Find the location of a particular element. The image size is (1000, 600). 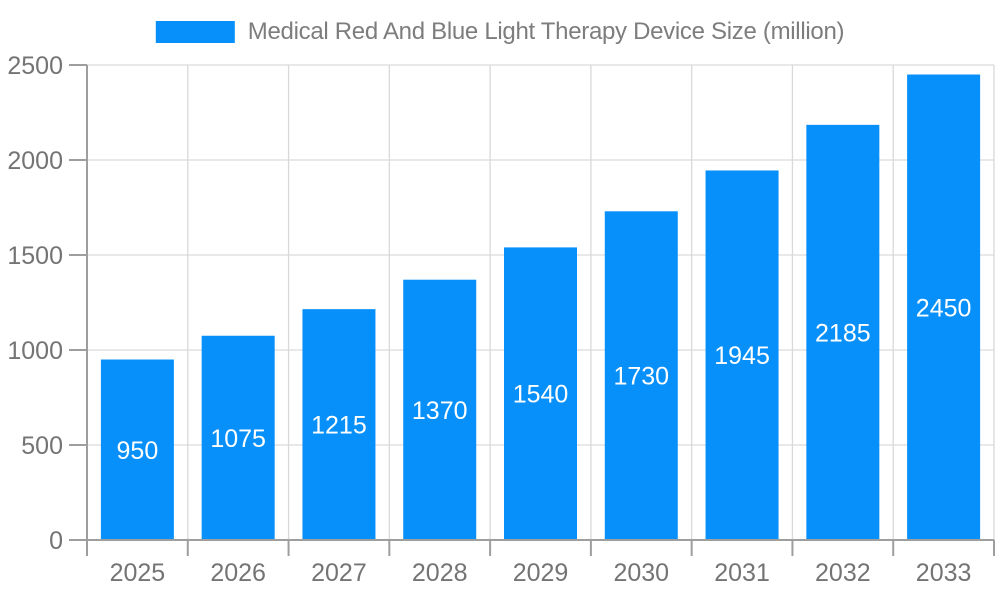

y-tick-label: 2500 is located at coordinates (35, 66).